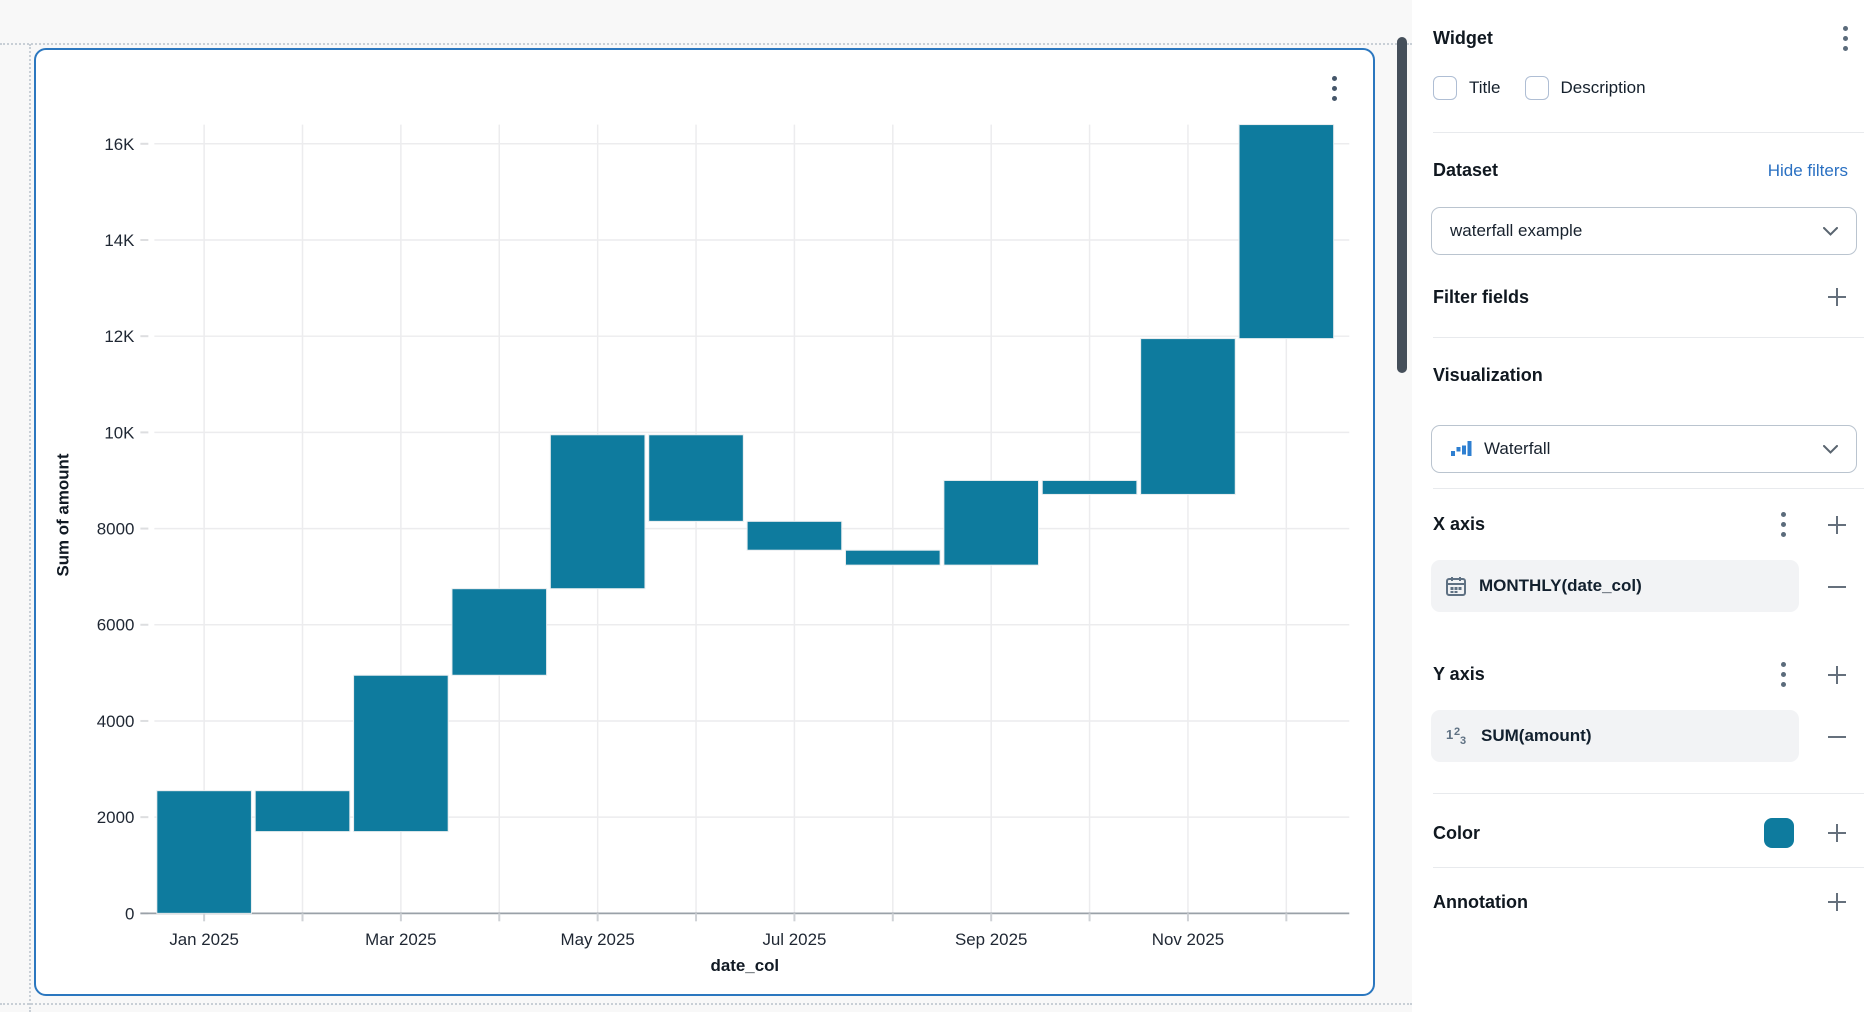  What do you see at coordinates (119, 432) in the screenshot?
I see `svg-text: 10K` at bounding box center [119, 432].